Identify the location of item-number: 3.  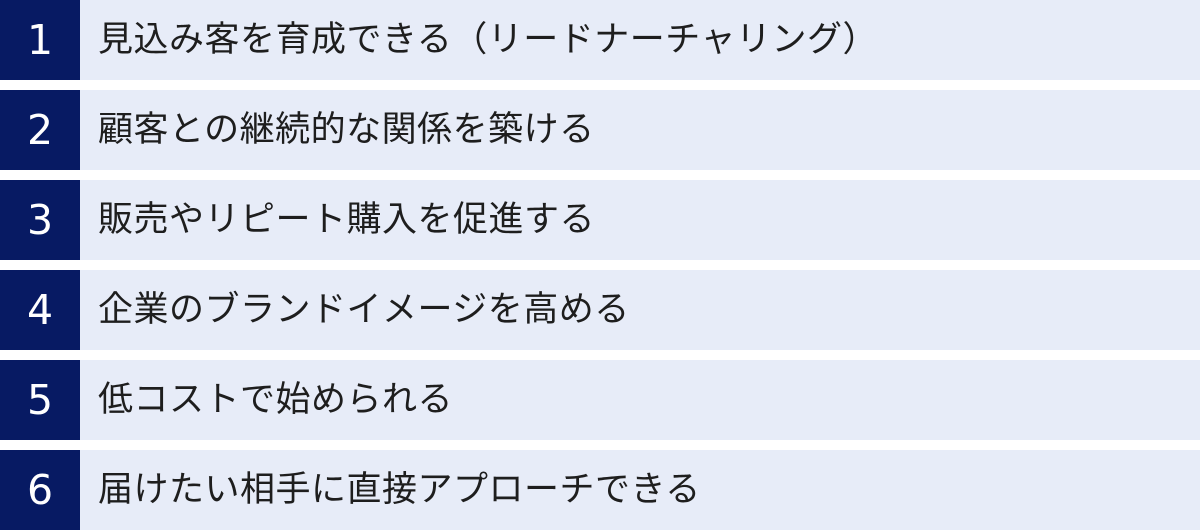
(40, 219).